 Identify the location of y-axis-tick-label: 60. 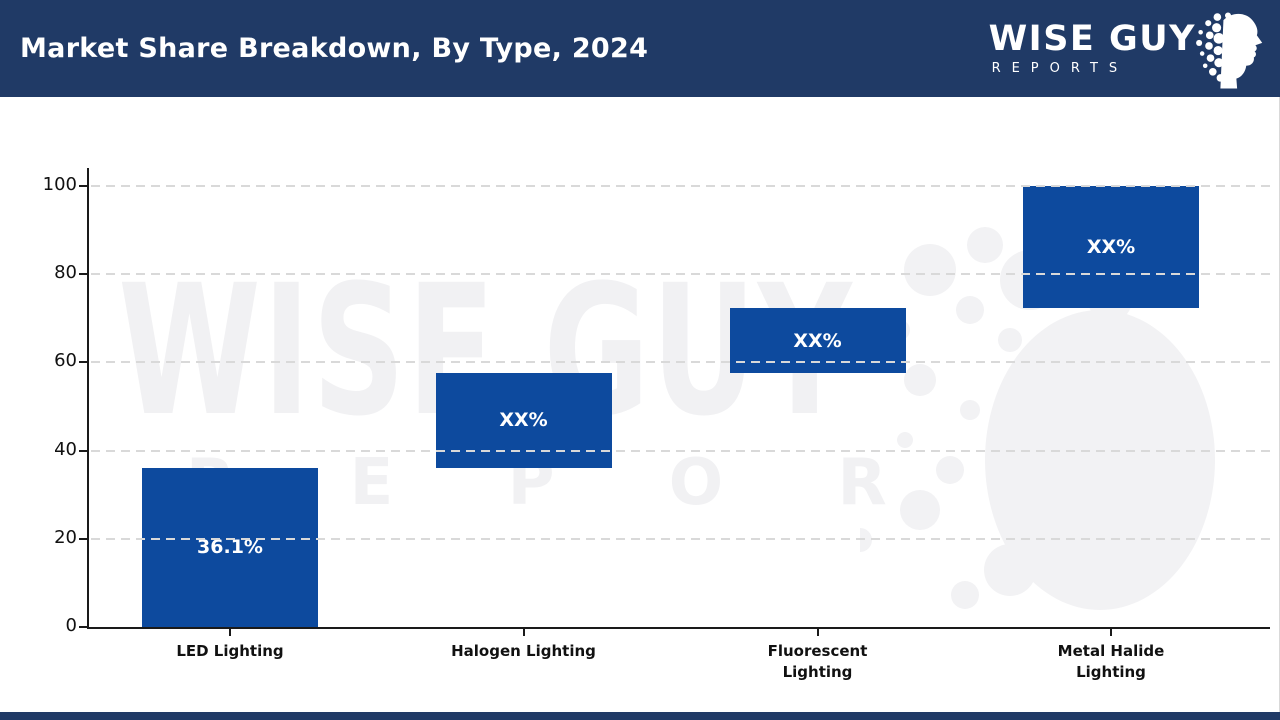
(65, 361).